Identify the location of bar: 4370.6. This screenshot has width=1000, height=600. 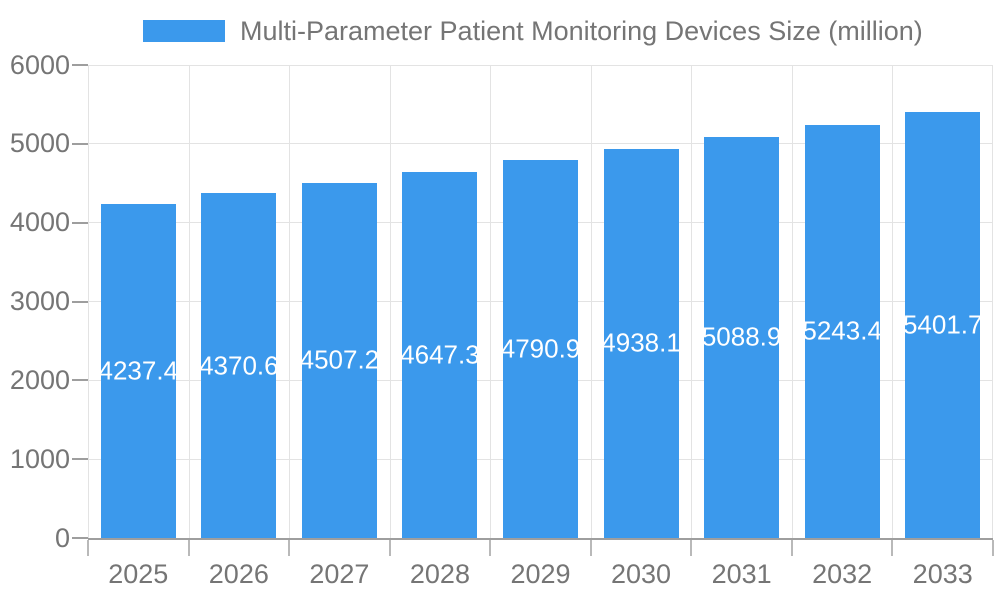
(239, 365).